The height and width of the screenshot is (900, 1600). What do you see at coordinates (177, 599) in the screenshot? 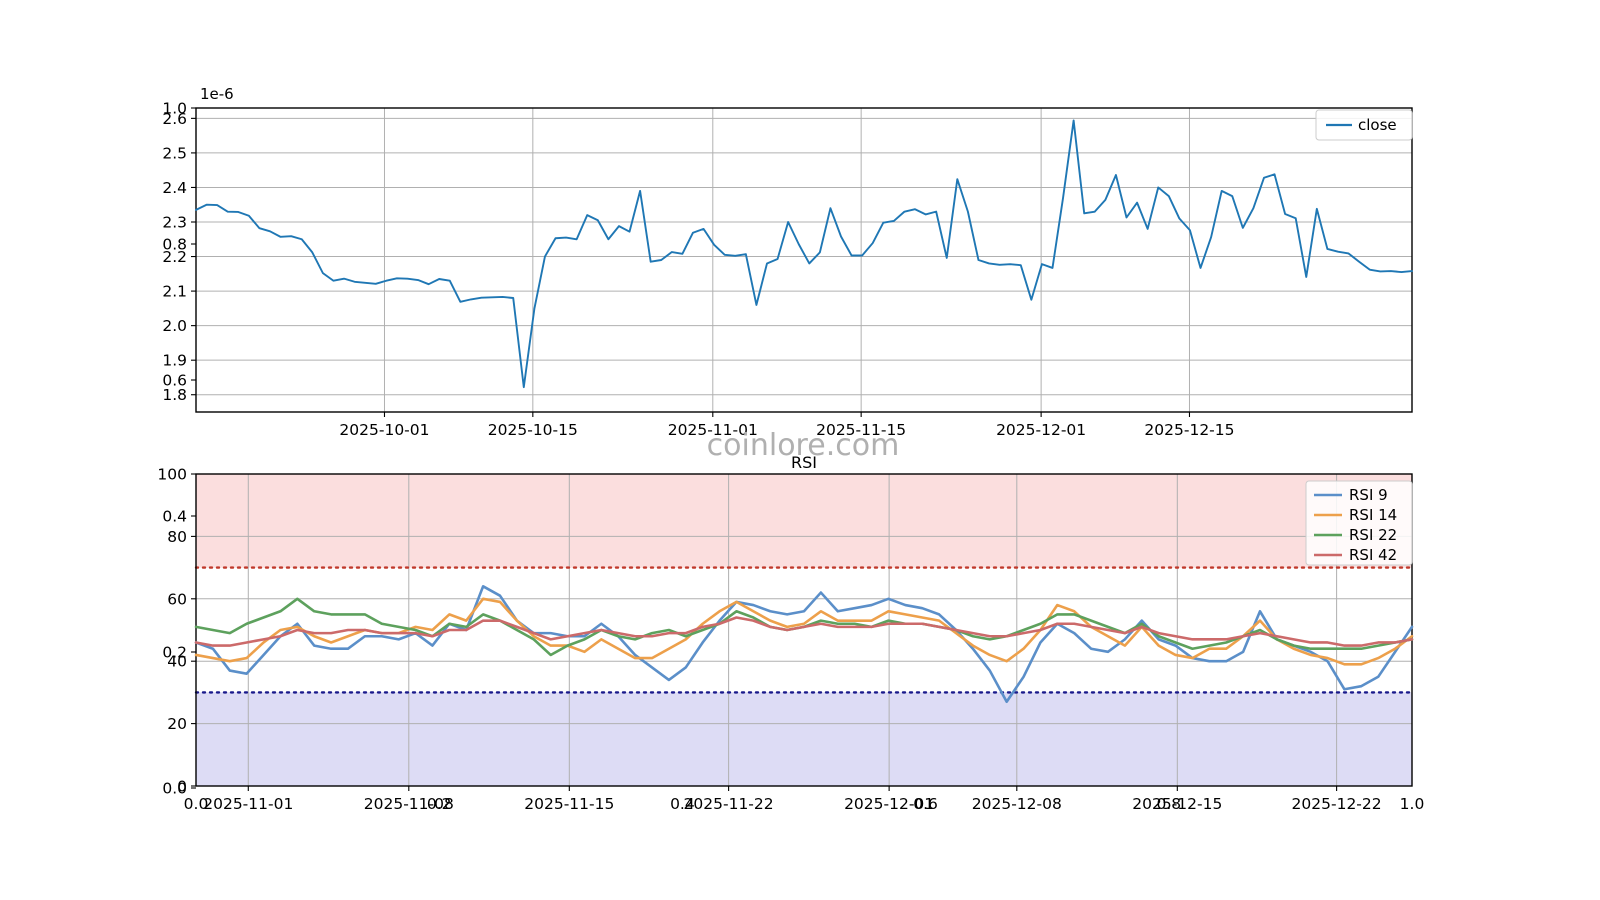
I see `rsi-y-tick-label: 60` at bounding box center [177, 599].